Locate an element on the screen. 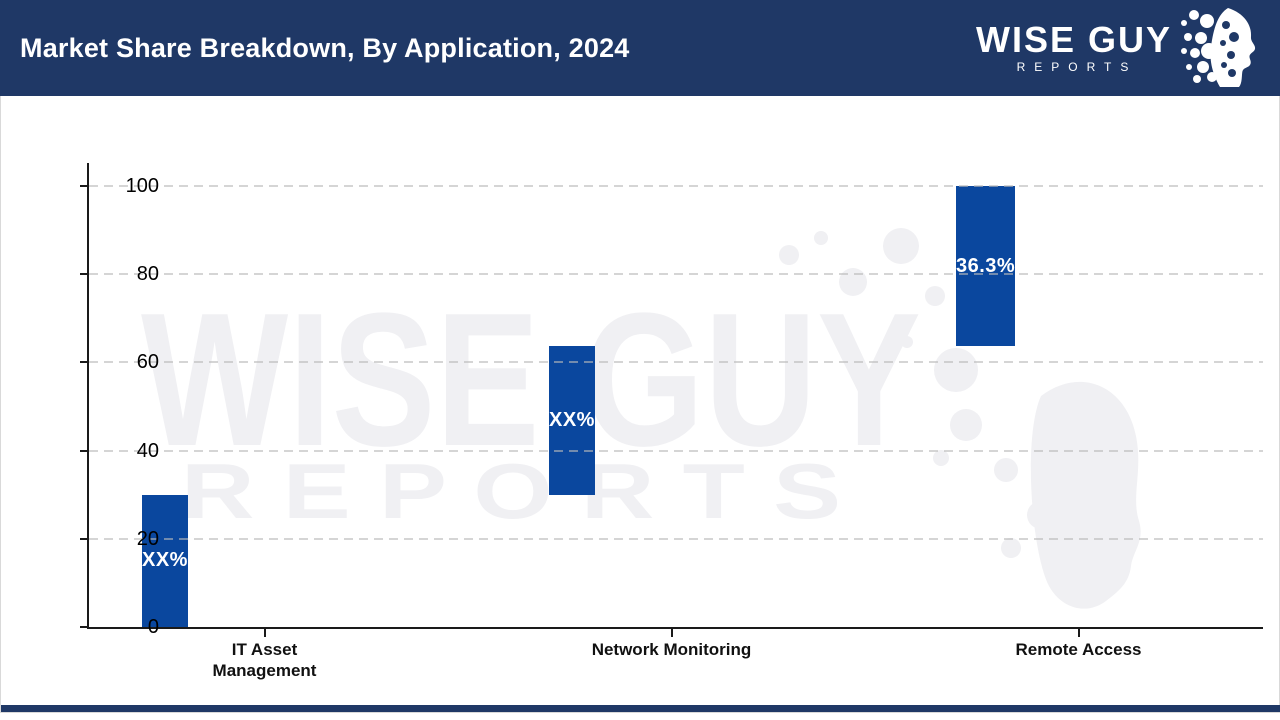 This screenshot has height=720, width=1280. y-tick-label: 0 is located at coordinates (153, 627).